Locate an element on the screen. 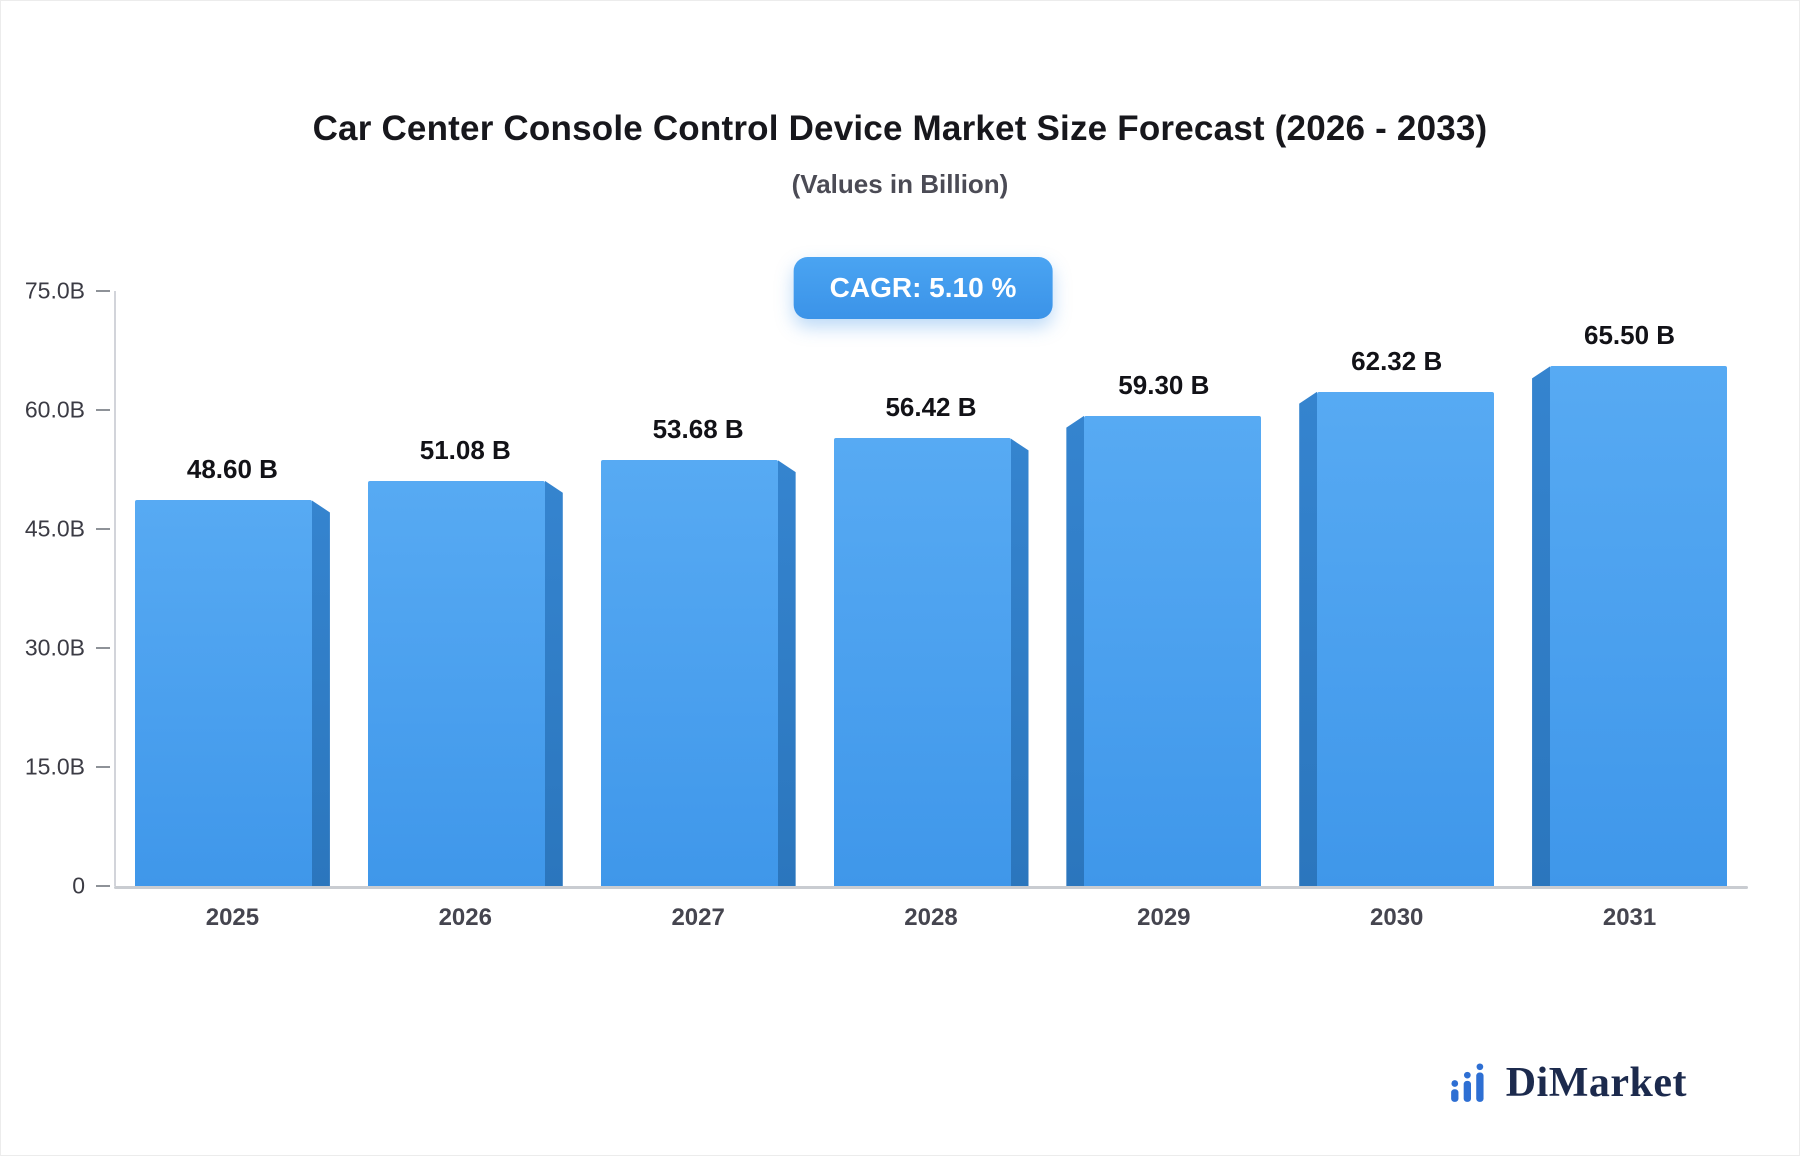  y-tick-label: 75.0B is located at coordinates (54, 290).